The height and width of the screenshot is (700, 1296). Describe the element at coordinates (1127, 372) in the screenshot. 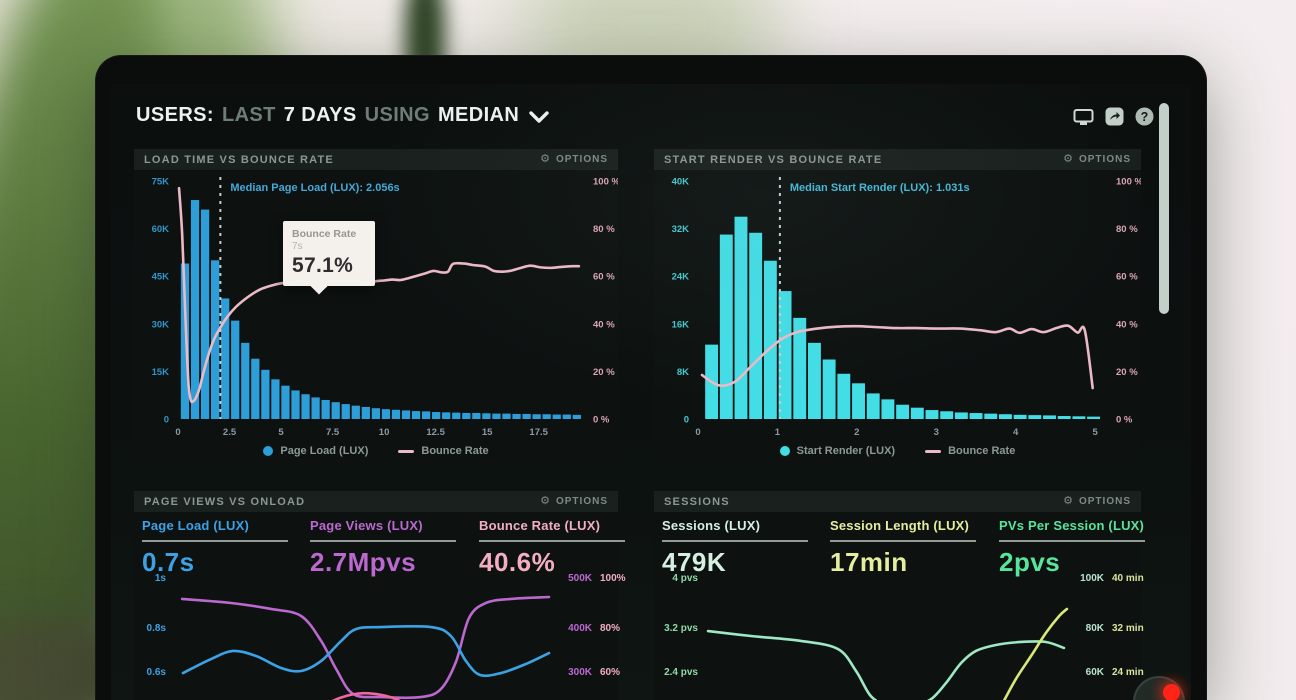

I see `y-axis-tick: 20 %` at that location.